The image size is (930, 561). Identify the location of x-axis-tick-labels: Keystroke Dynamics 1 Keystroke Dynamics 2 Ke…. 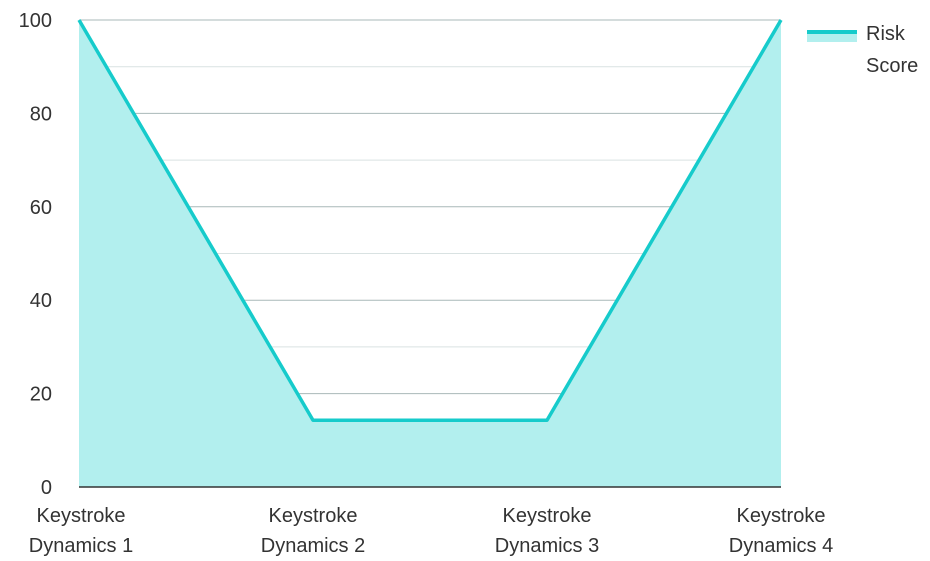
(431, 531).